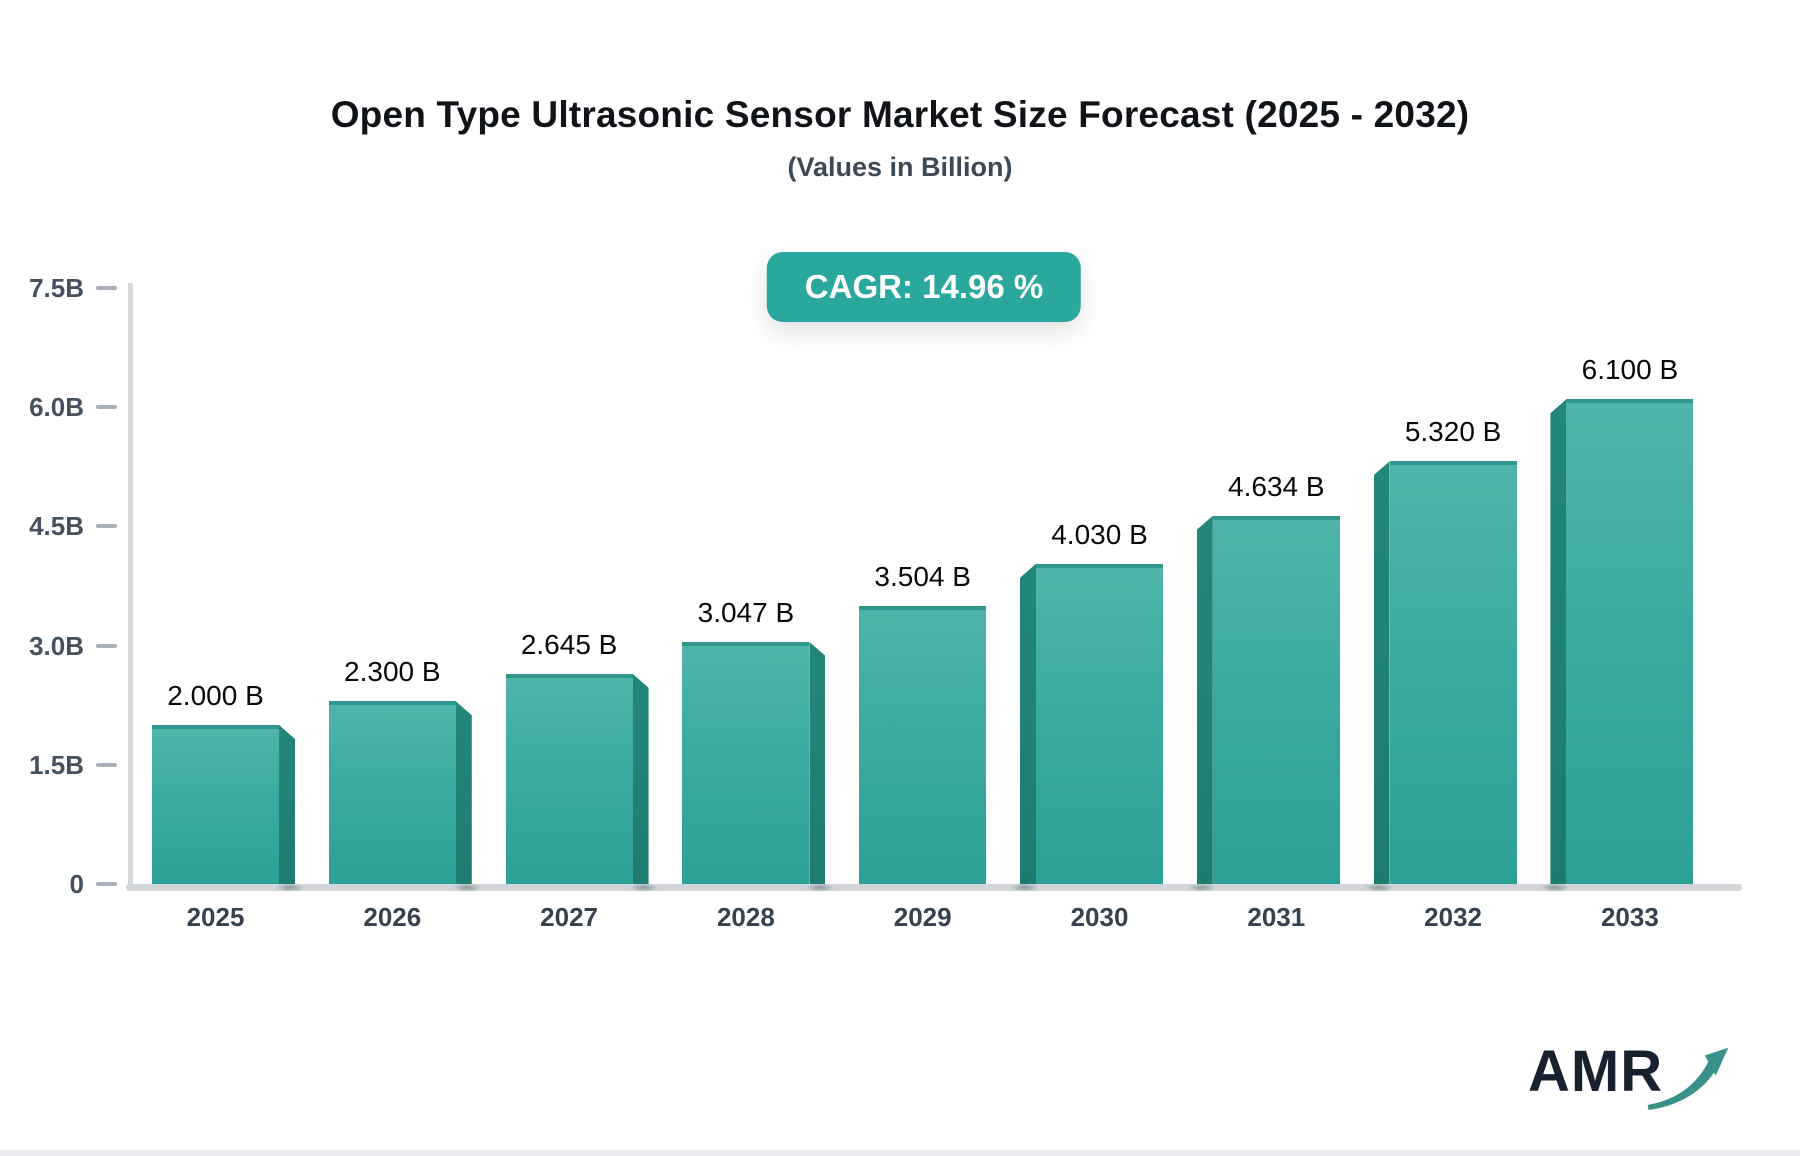 The width and height of the screenshot is (1800, 1156). Describe the element at coordinates (1276, 917) in the screenshot. I see `x-axis-label-2031: 2031` at that location.